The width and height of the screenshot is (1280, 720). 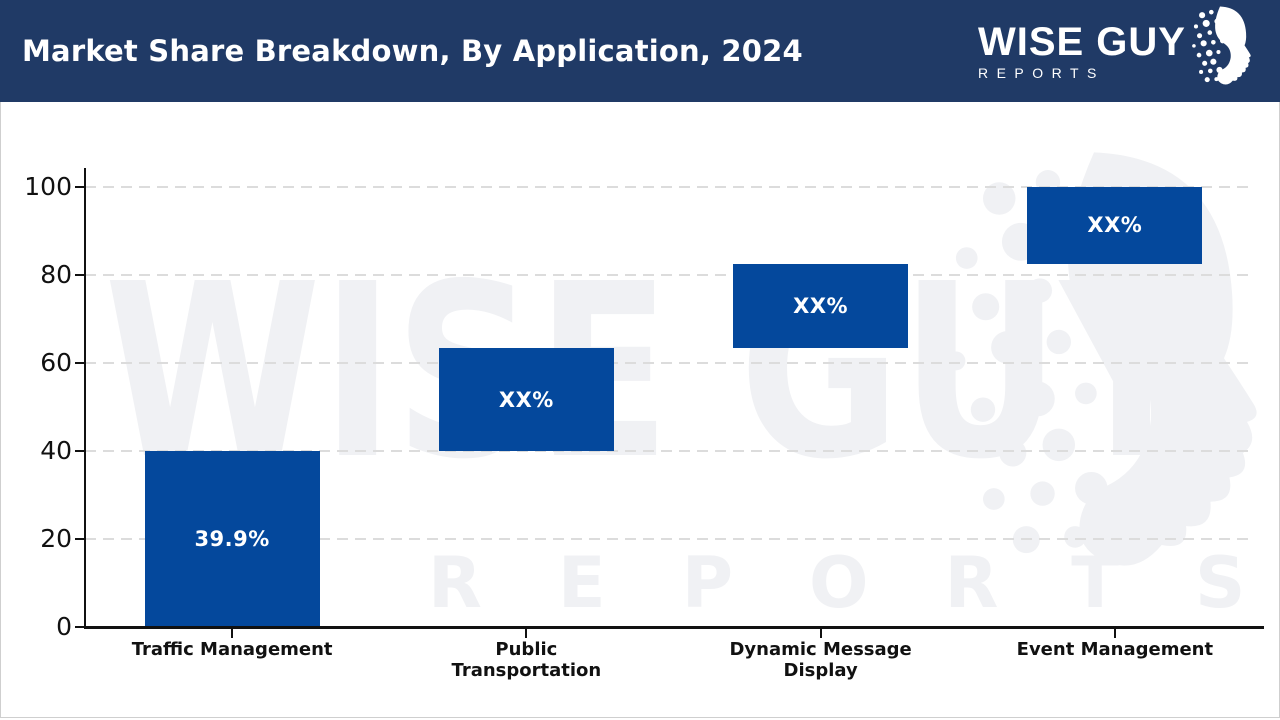 What do you see at coordinates (56, 538) in the screenshot?
I see `y-tick-label: 20` at bounding box center [56, 538].